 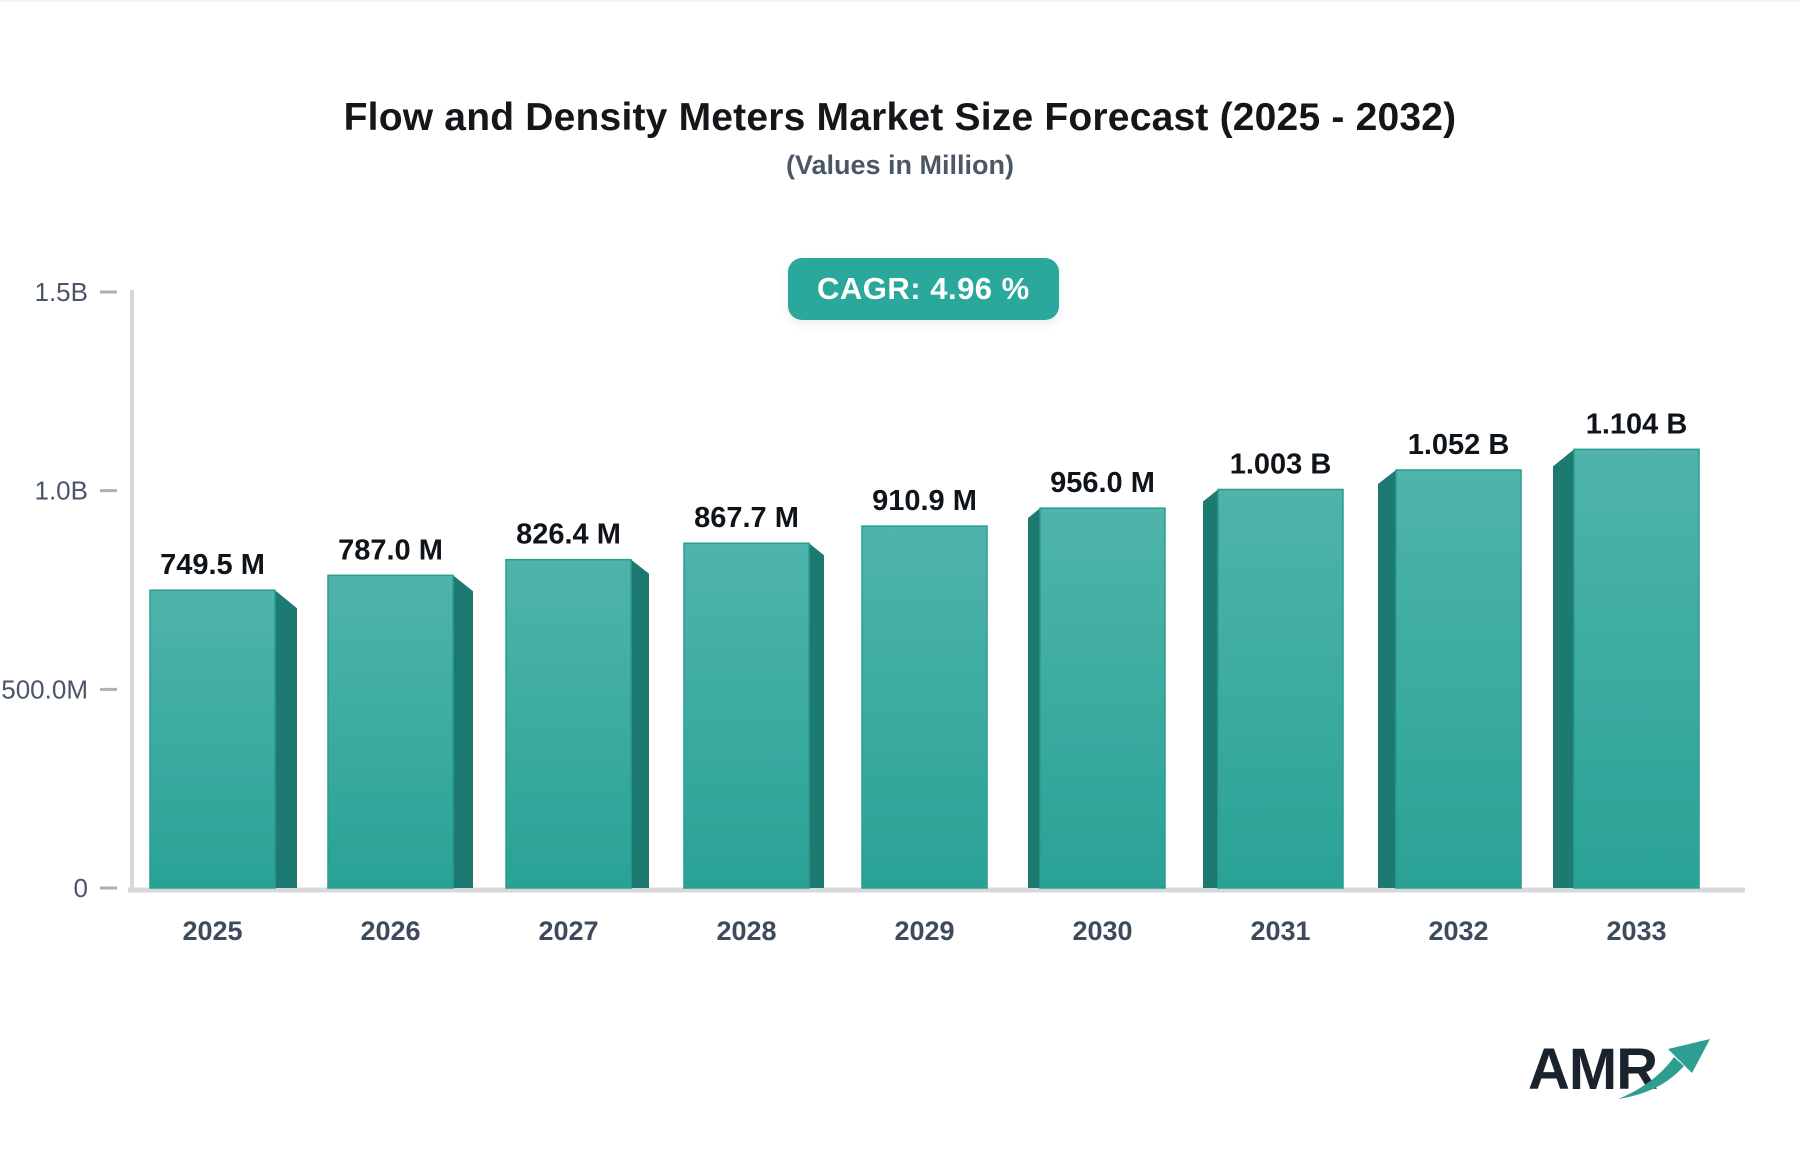 I want to click on chart-subtitle: (Values in Million), so click(x=900, y=165).